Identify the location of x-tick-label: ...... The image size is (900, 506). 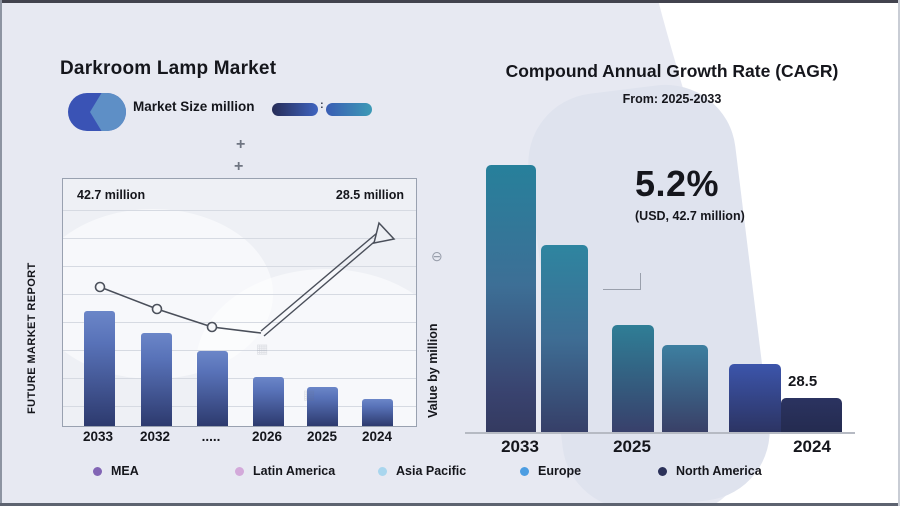
(211, 436).